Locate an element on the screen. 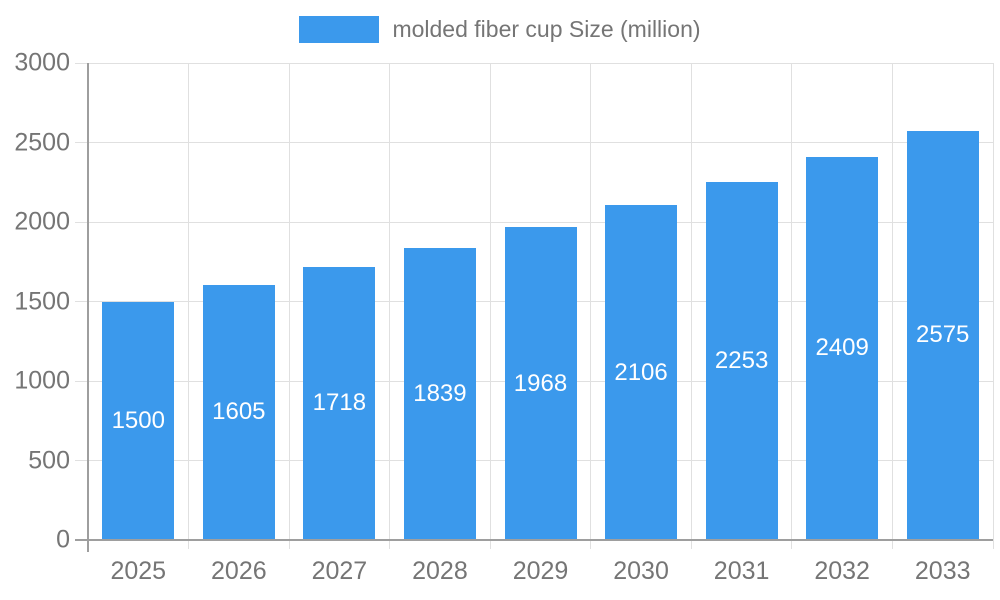 This screenshot has width=1000, height=600. bar-2033: 2575 is located at coordinates (942, 335).